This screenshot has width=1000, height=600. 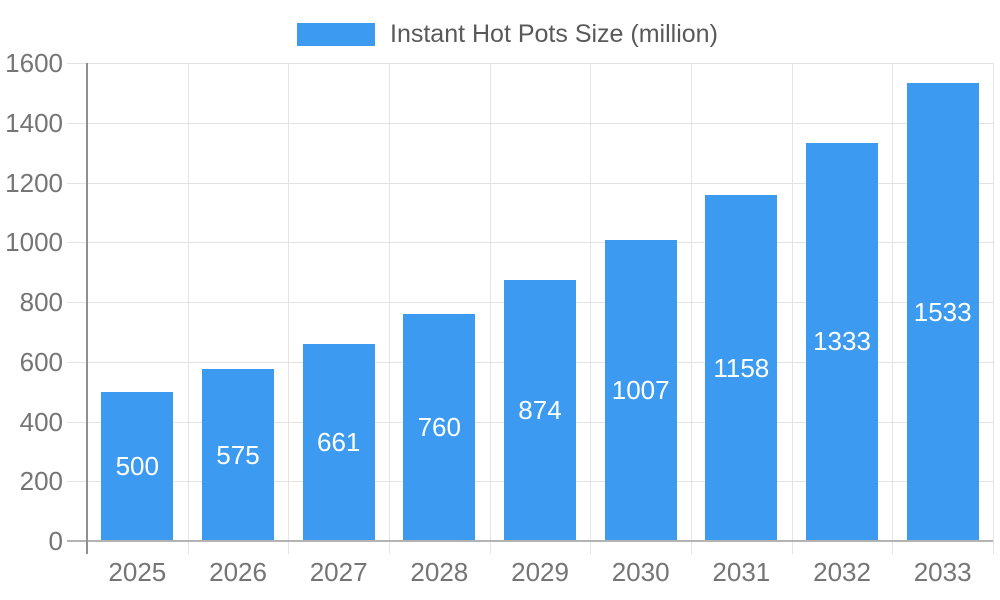 What do you see at coordinates (41, 421) in the screenshot?
I see `y-axis-tick-label: 400` at bounding box center [41, 421].